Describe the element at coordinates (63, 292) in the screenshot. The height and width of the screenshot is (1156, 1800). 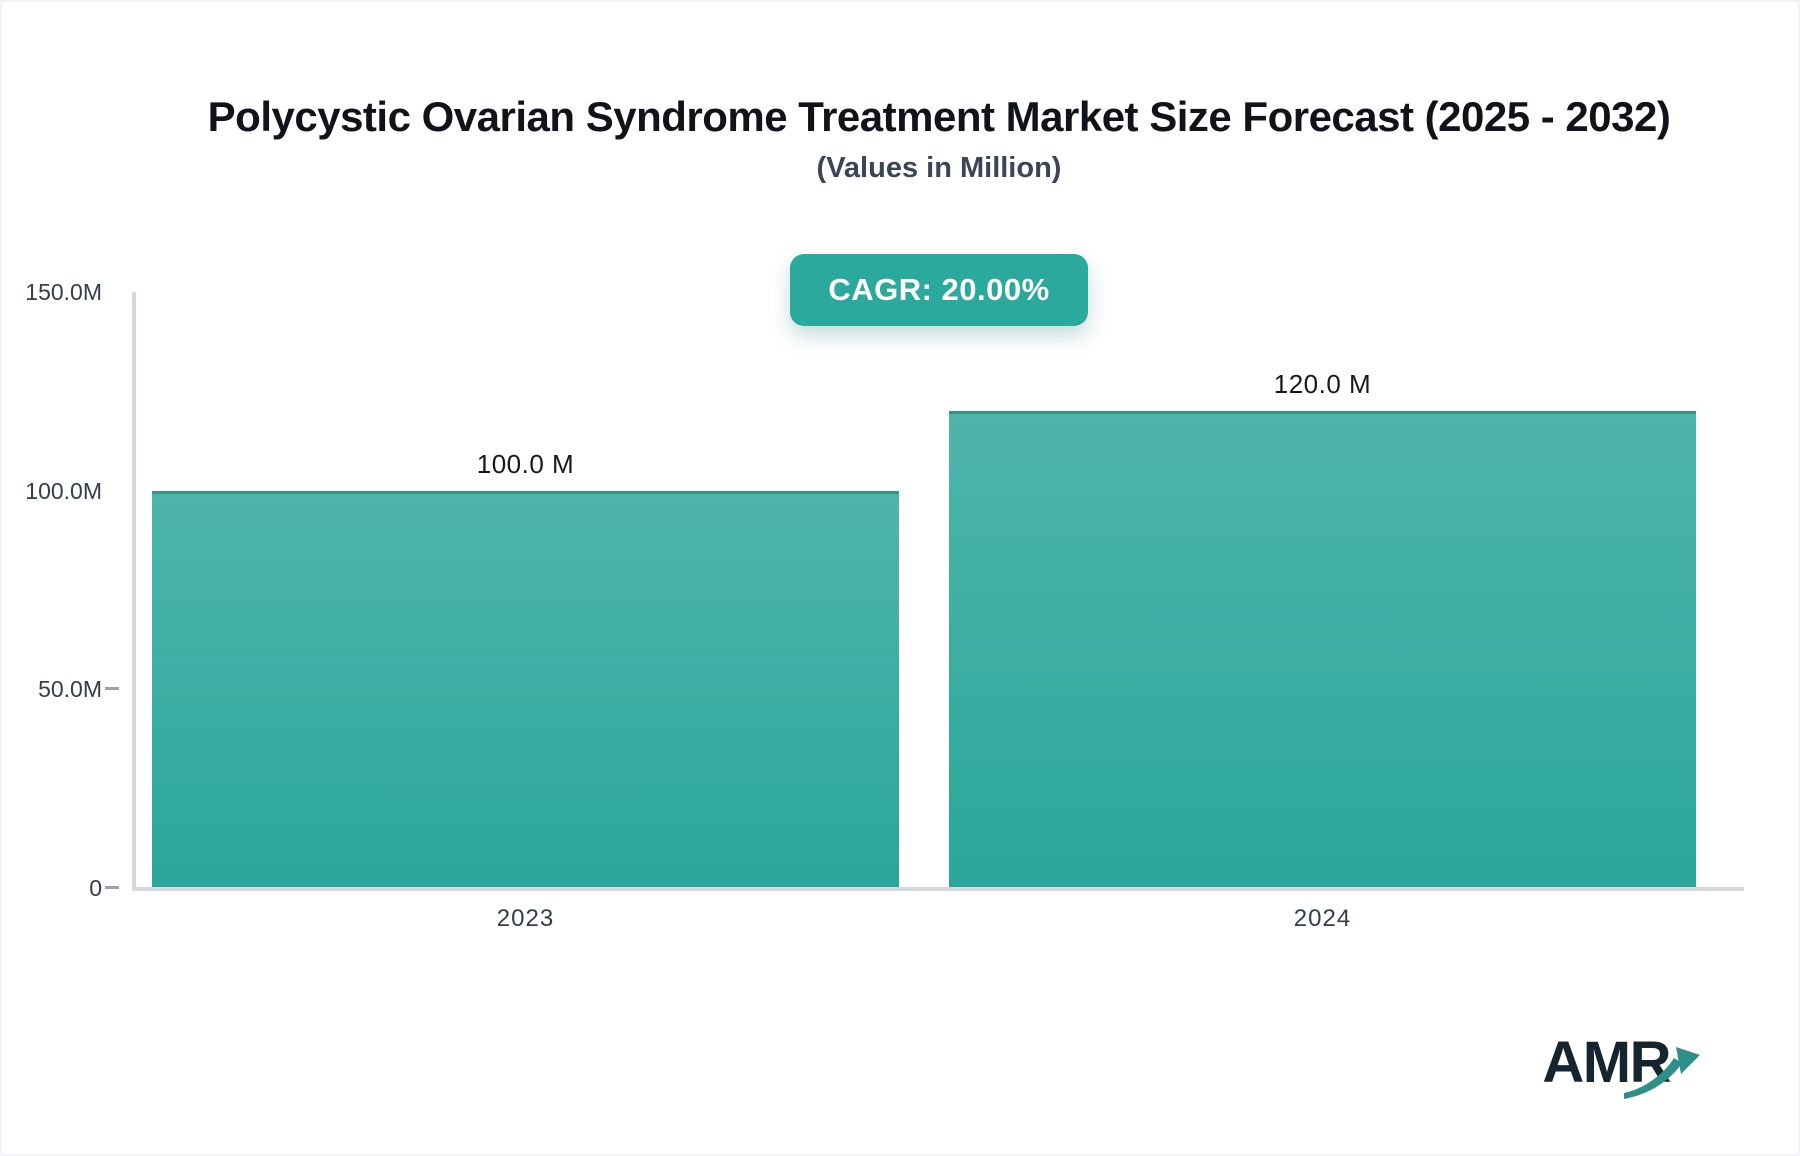
I see `y-tick-label: 150.0M` at that location.